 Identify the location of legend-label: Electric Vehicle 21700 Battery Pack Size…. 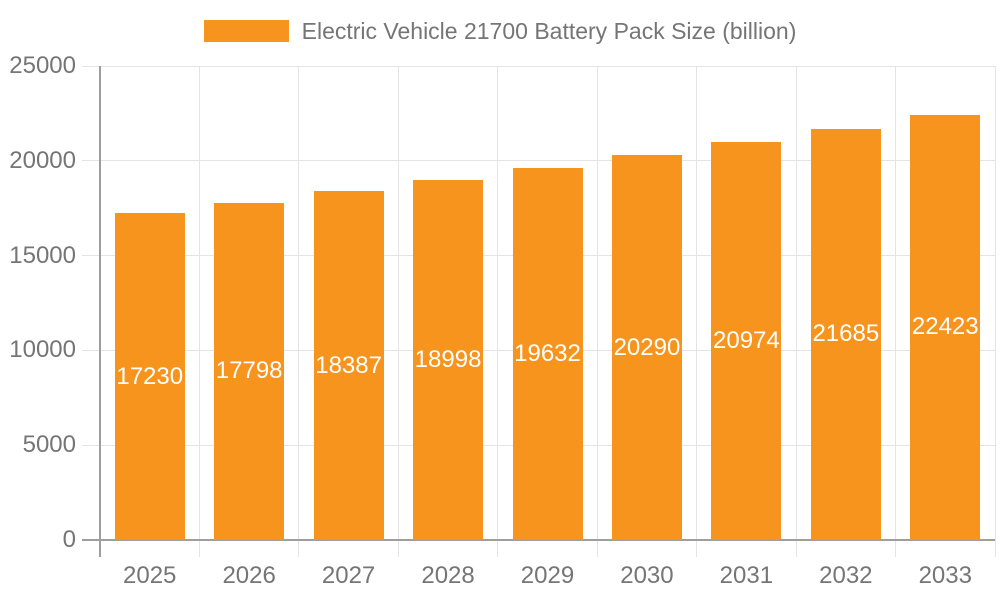
(549, 30).